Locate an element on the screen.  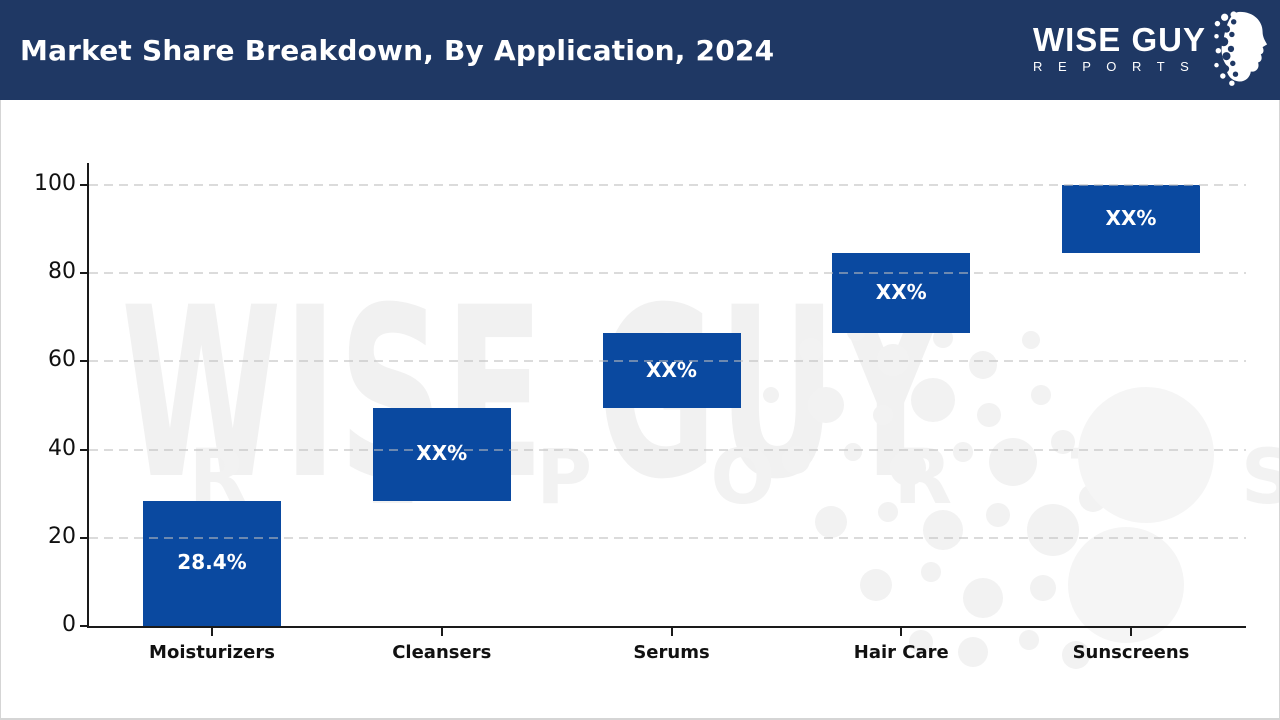
bar-cleansers is located at coordinates (441, 454).